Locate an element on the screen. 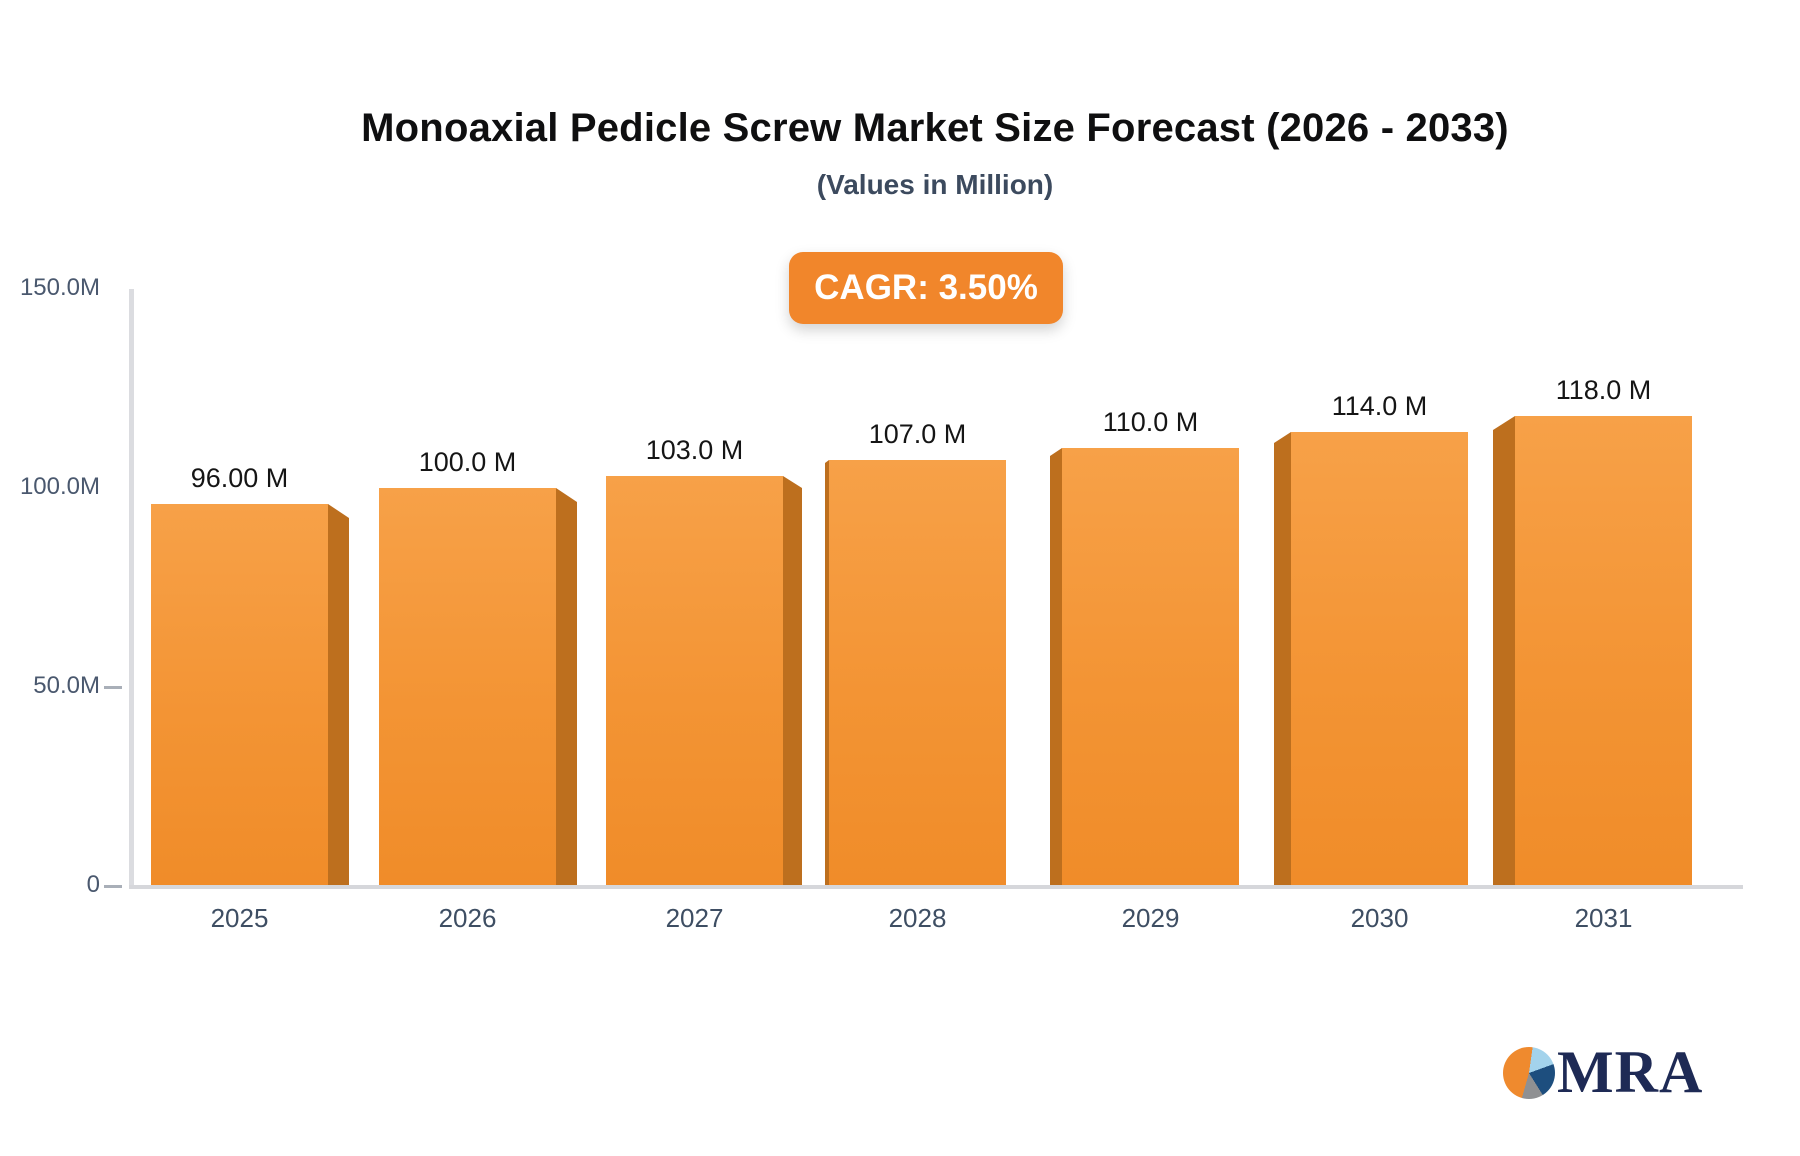 The height and width of the screenshot is (1156, 1800). y-axis-label-100.0M: 100.0M is located at coordinates (59, 486).